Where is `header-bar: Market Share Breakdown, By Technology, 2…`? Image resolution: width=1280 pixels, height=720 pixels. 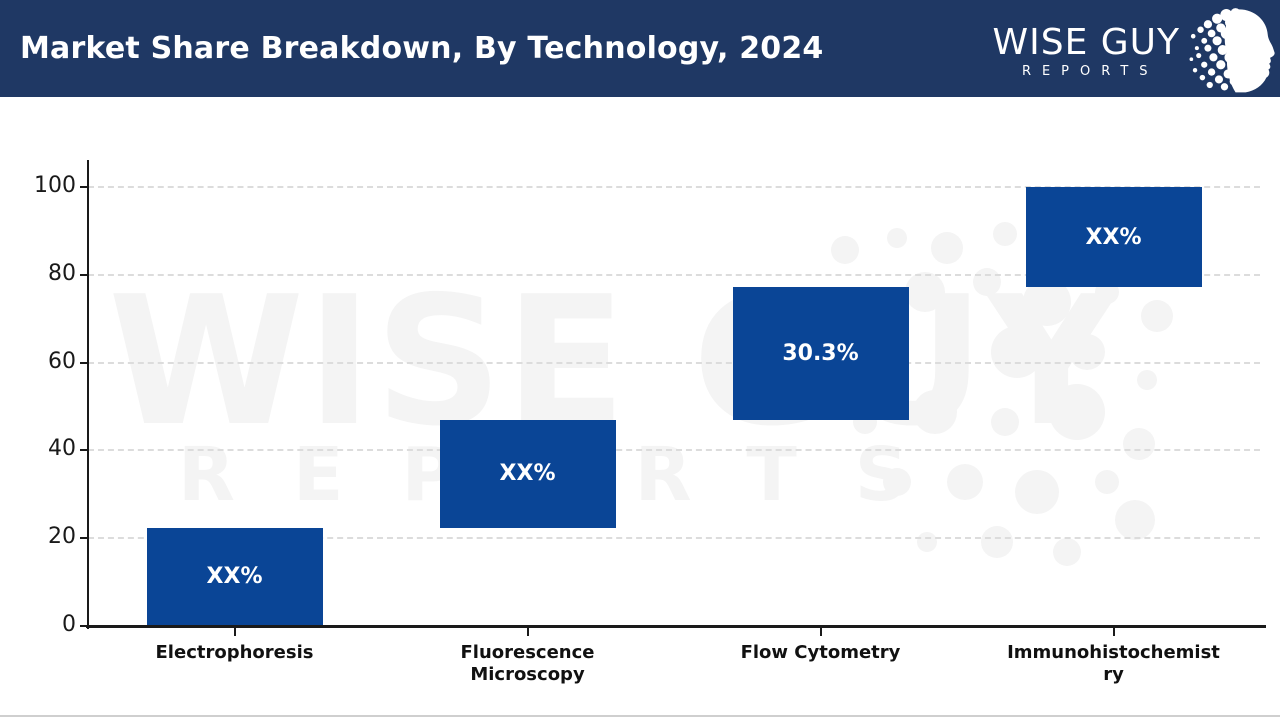
header-bar: Market Share Breakdown, By Technology, 2… is located at coordinates (640, 48).